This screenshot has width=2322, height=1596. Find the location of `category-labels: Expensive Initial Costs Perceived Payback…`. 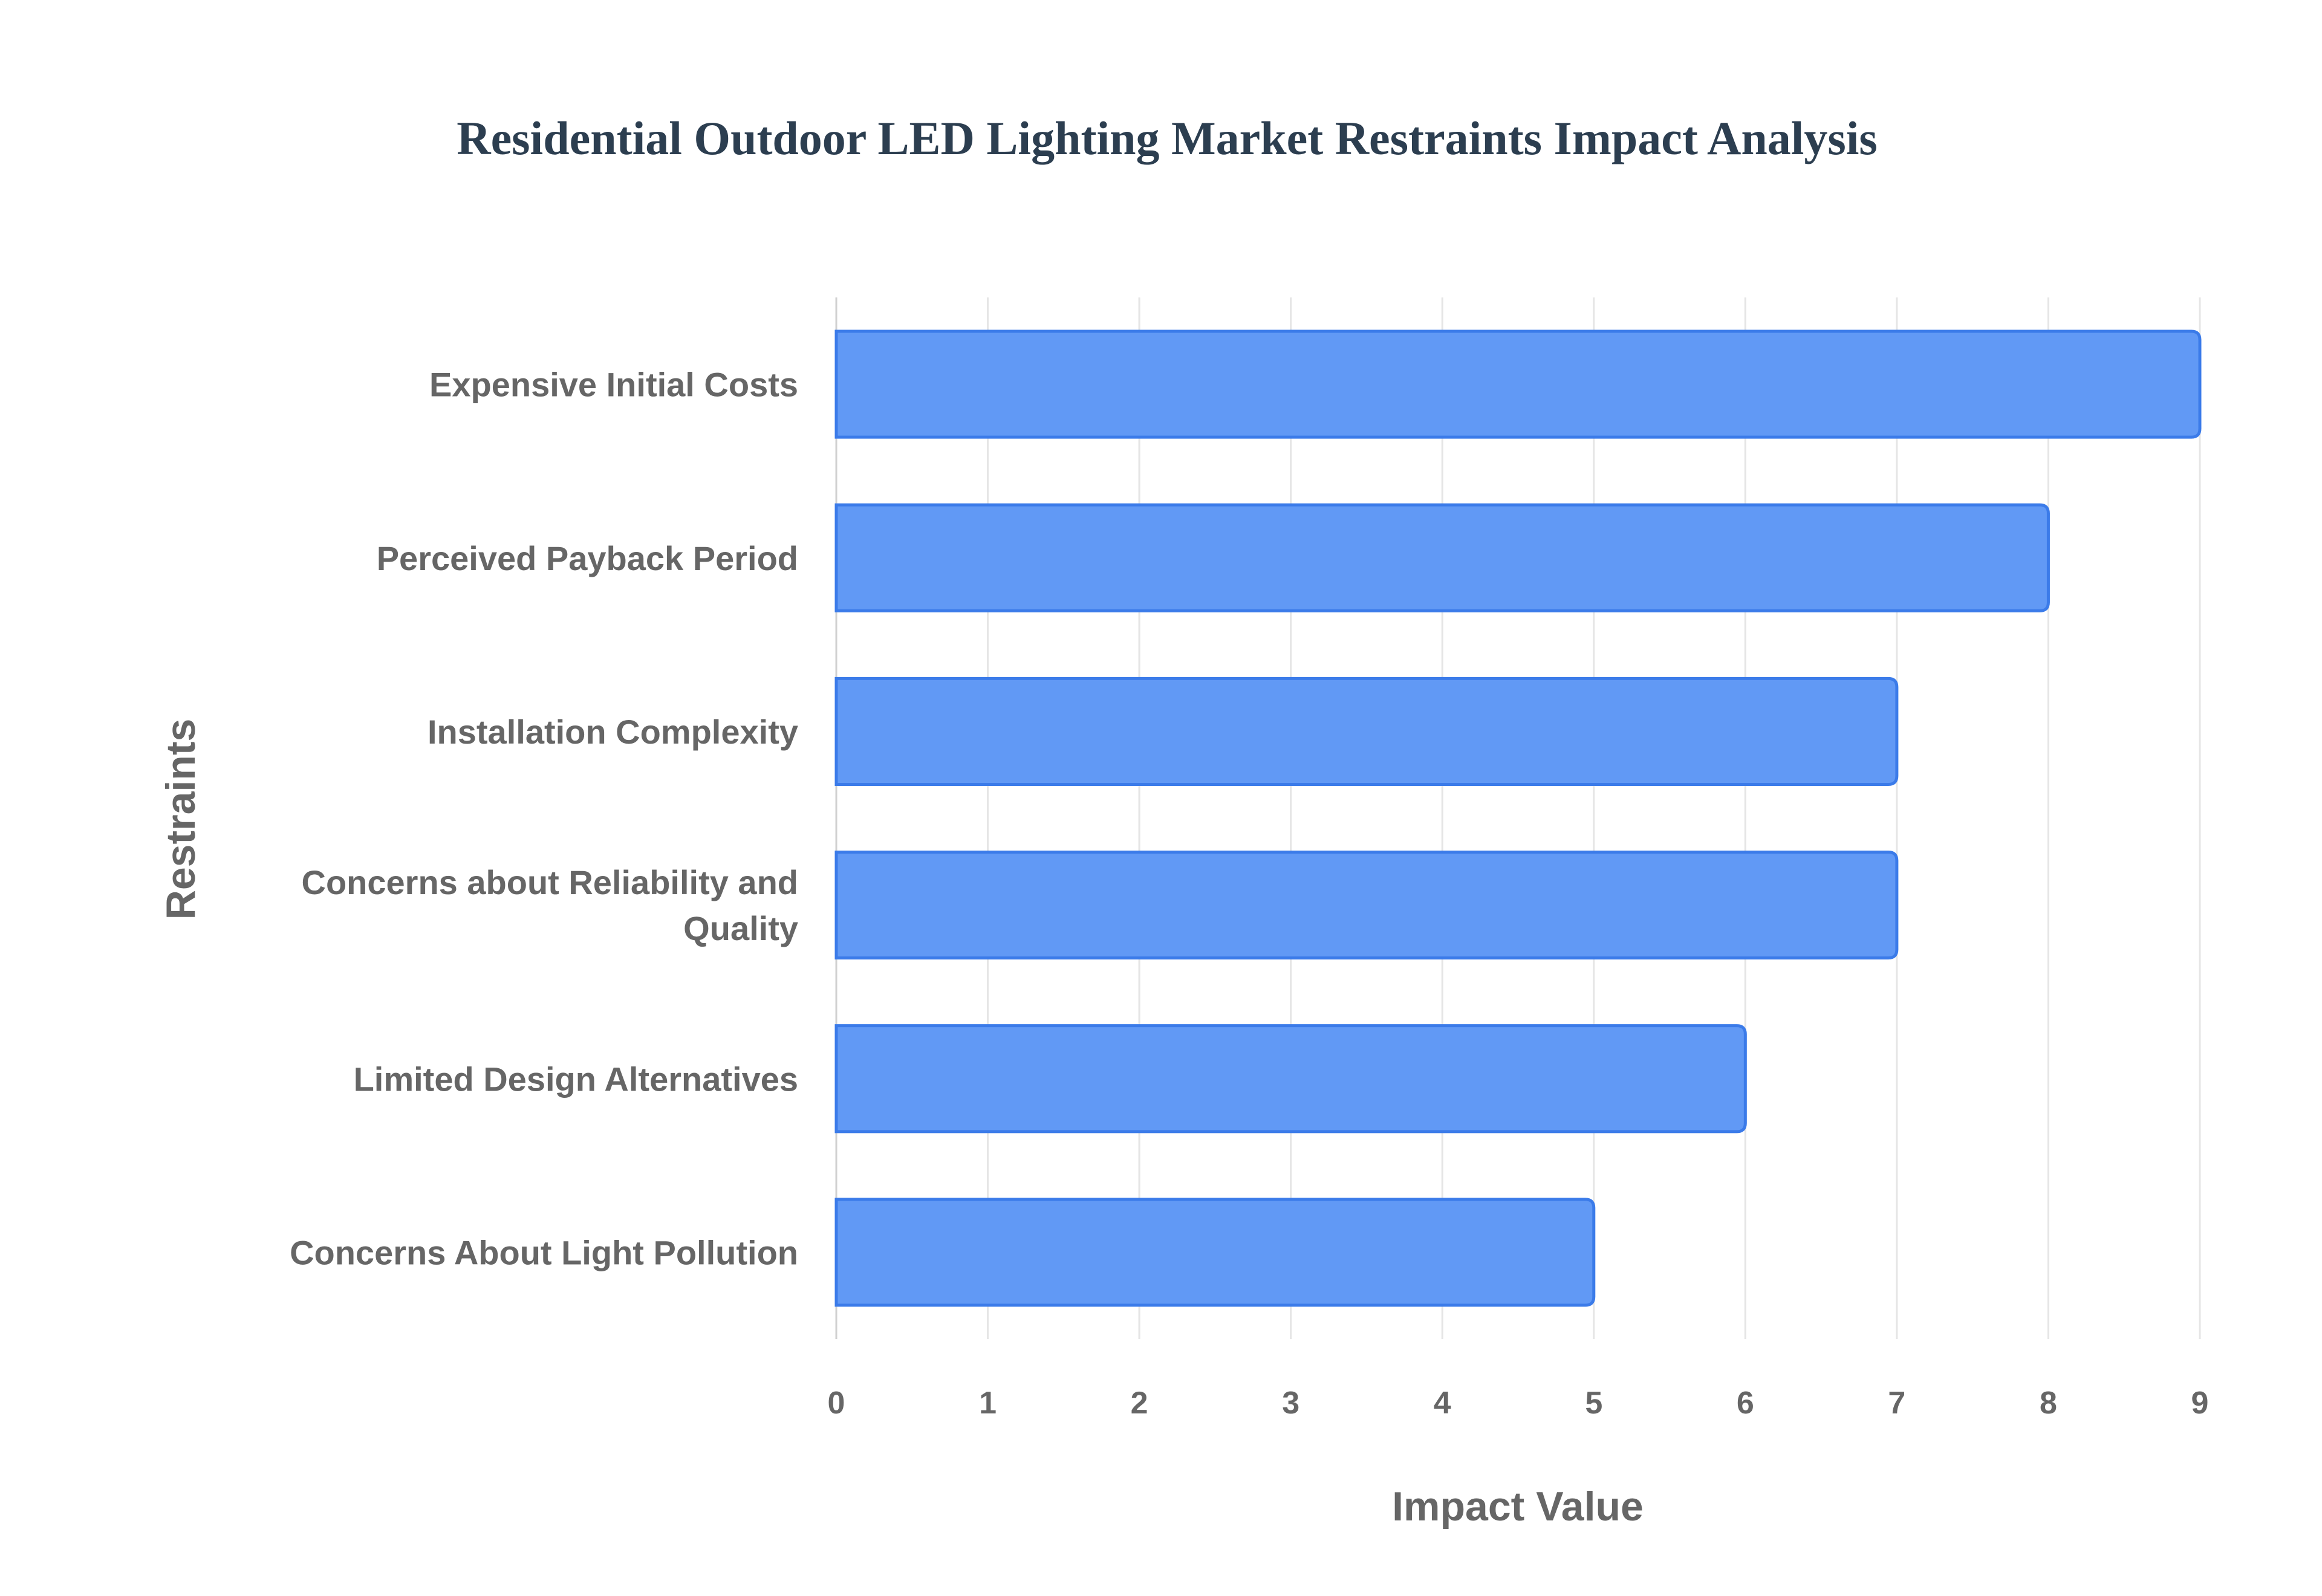

category-labels: Expensive Initial Costs Perceived Payback… is located at coordinates (544, 819).